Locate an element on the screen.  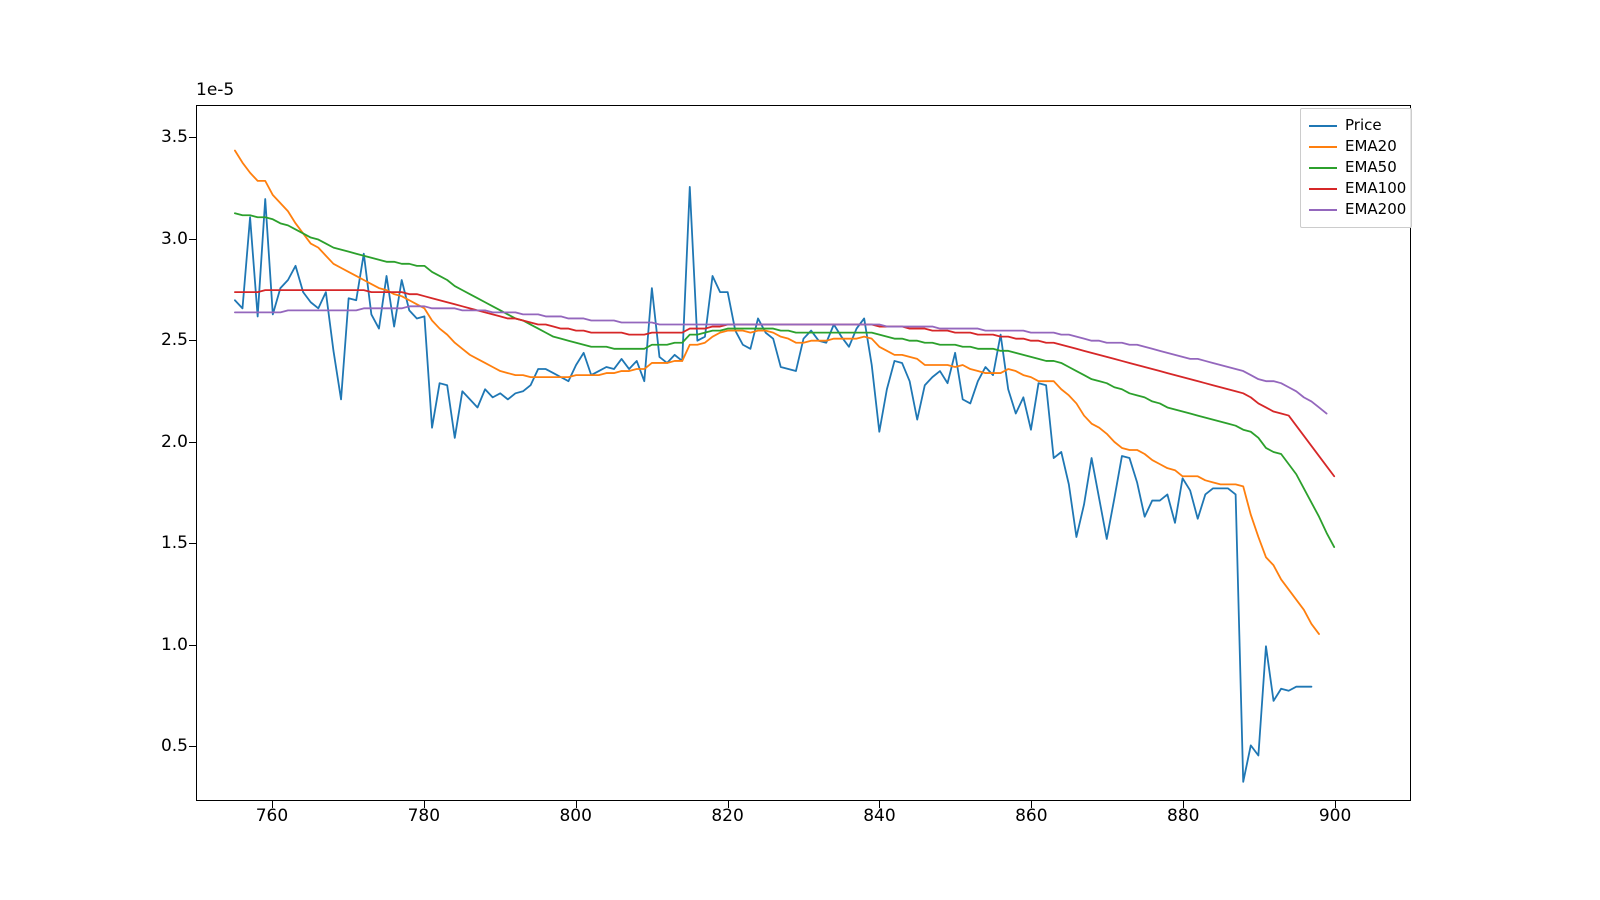
legend-entry-ema100: EMA100 is located at coordinates (1358, 188).